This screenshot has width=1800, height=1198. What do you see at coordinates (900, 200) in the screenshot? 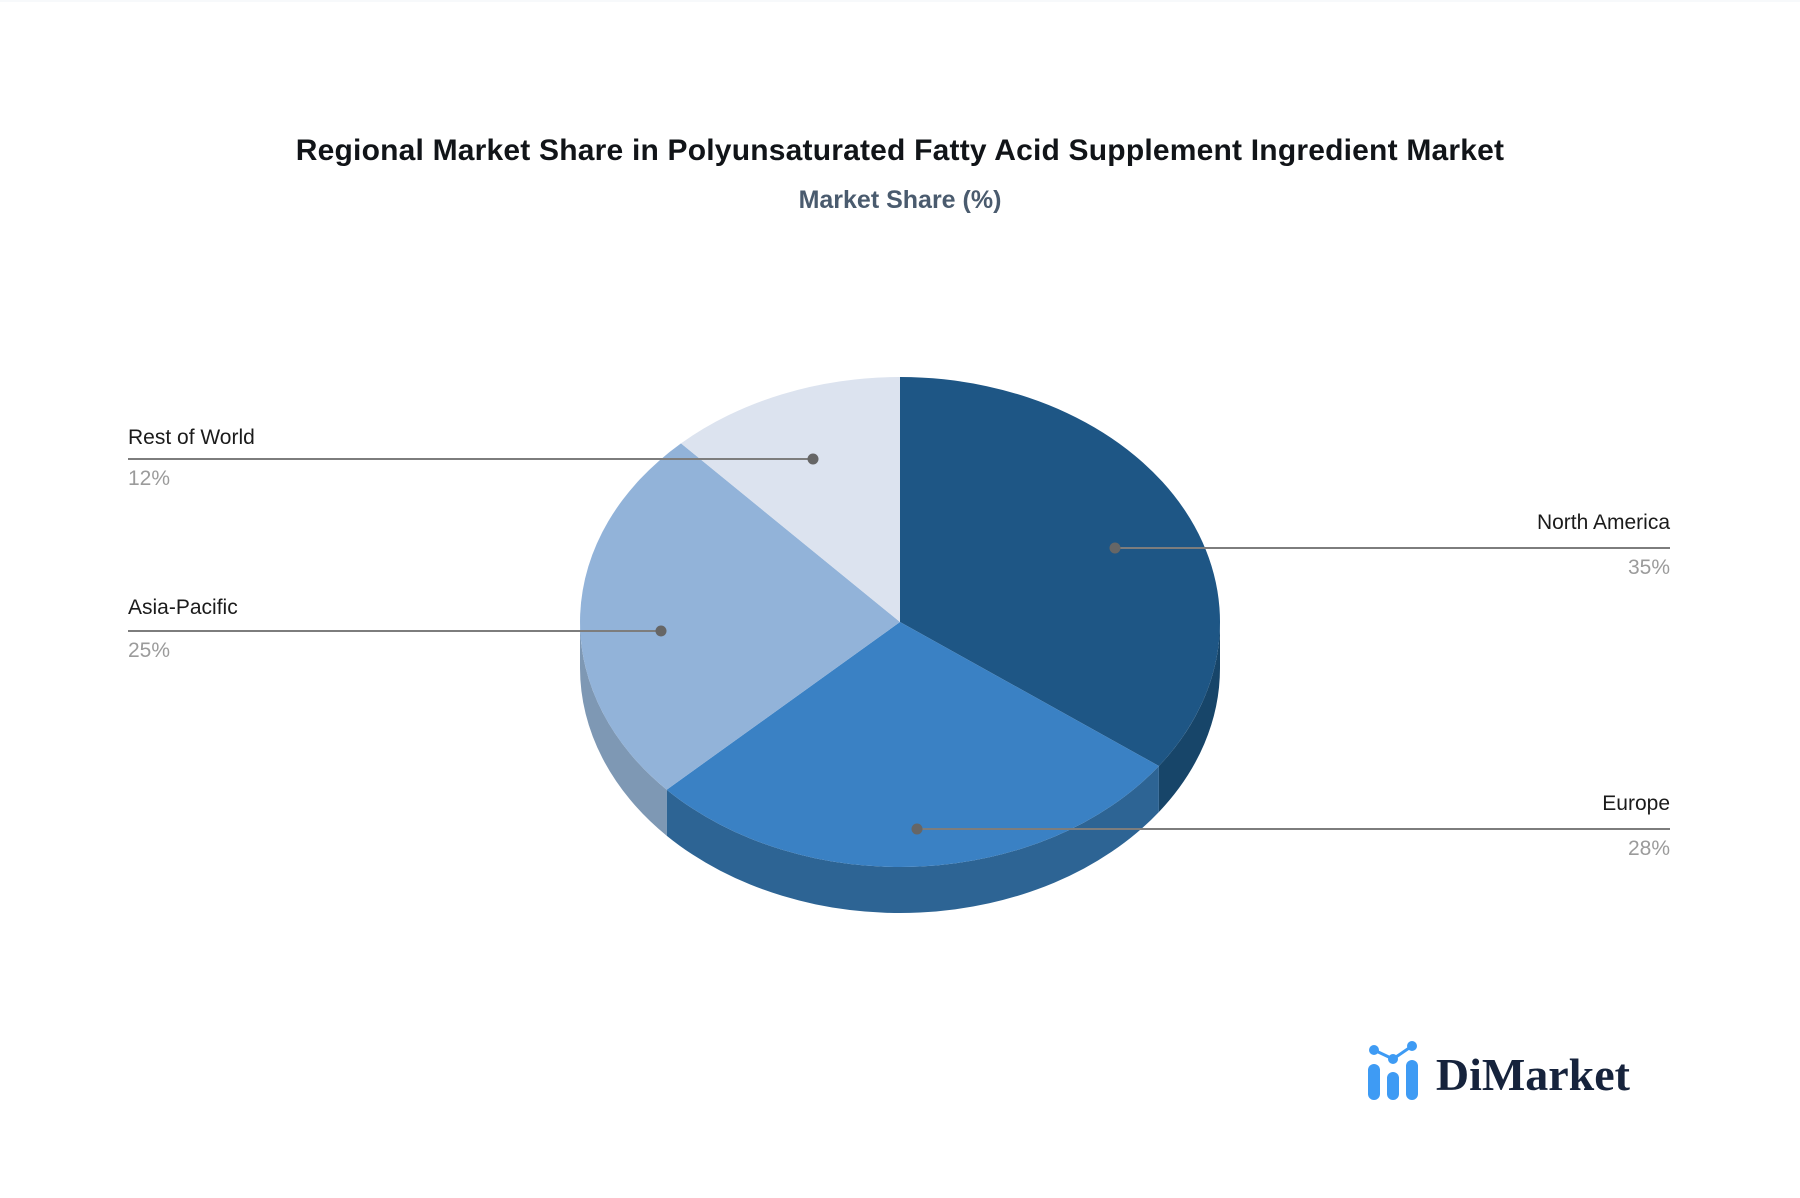
I see `chart-subtitle: Market Share (%)` at bounding box center [900, 200].